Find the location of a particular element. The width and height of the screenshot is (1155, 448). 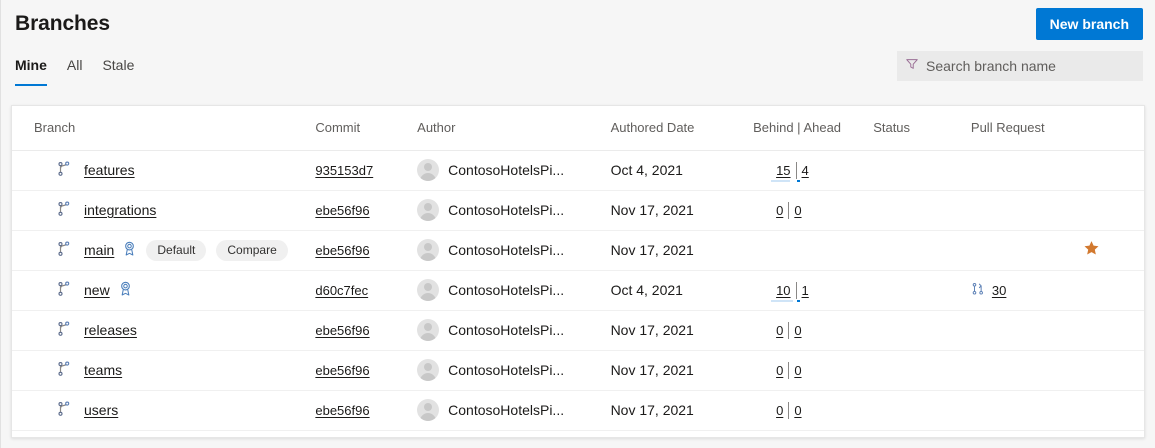

cell-branch: features is located at coordinates (164, 170).